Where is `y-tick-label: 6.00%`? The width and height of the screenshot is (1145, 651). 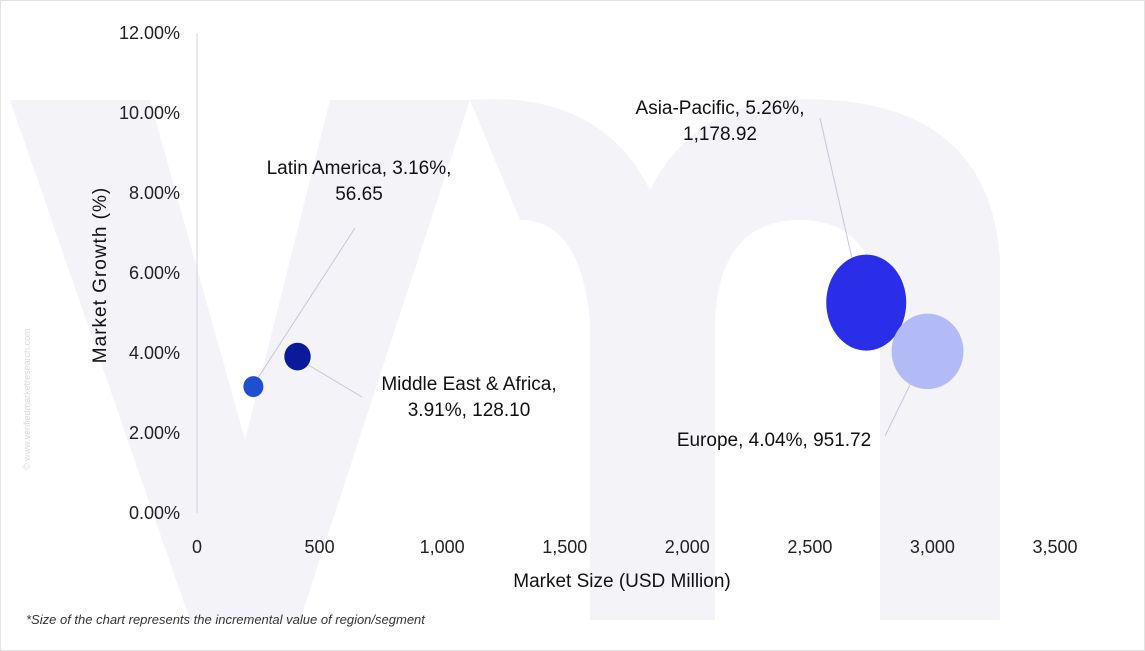
y-tick-label: 6.00% is located at coordinates (154, 273).